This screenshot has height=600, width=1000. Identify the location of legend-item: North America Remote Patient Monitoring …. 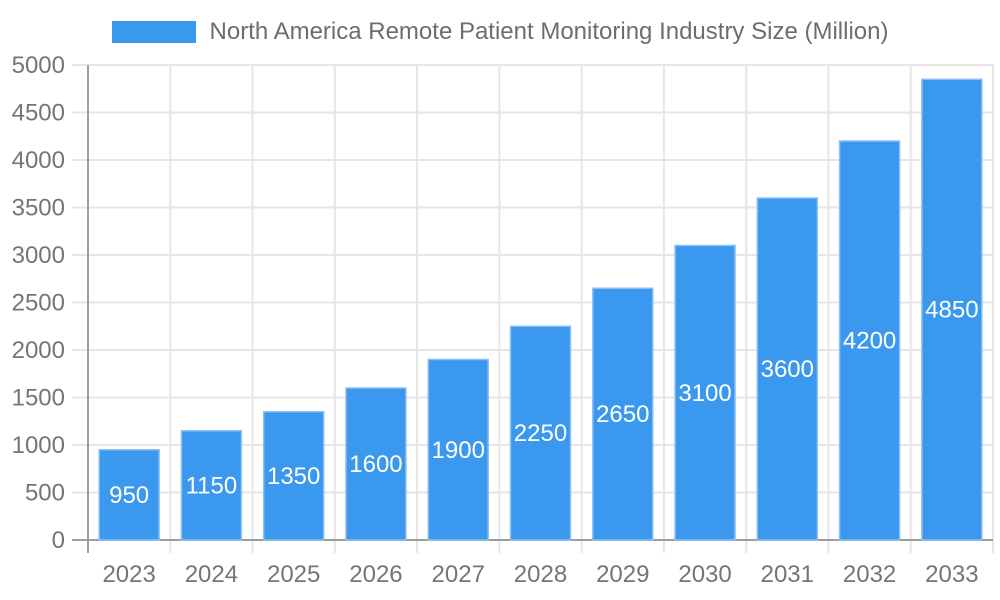
(500, 32).